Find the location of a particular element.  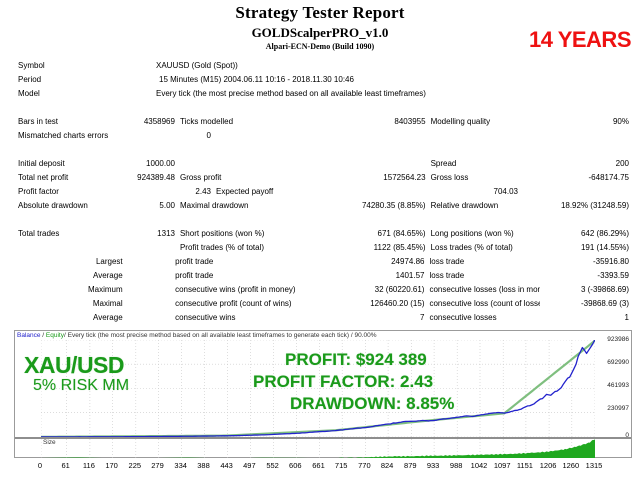

largest-loss-label: loss trade is located at coordinates (447, 262).